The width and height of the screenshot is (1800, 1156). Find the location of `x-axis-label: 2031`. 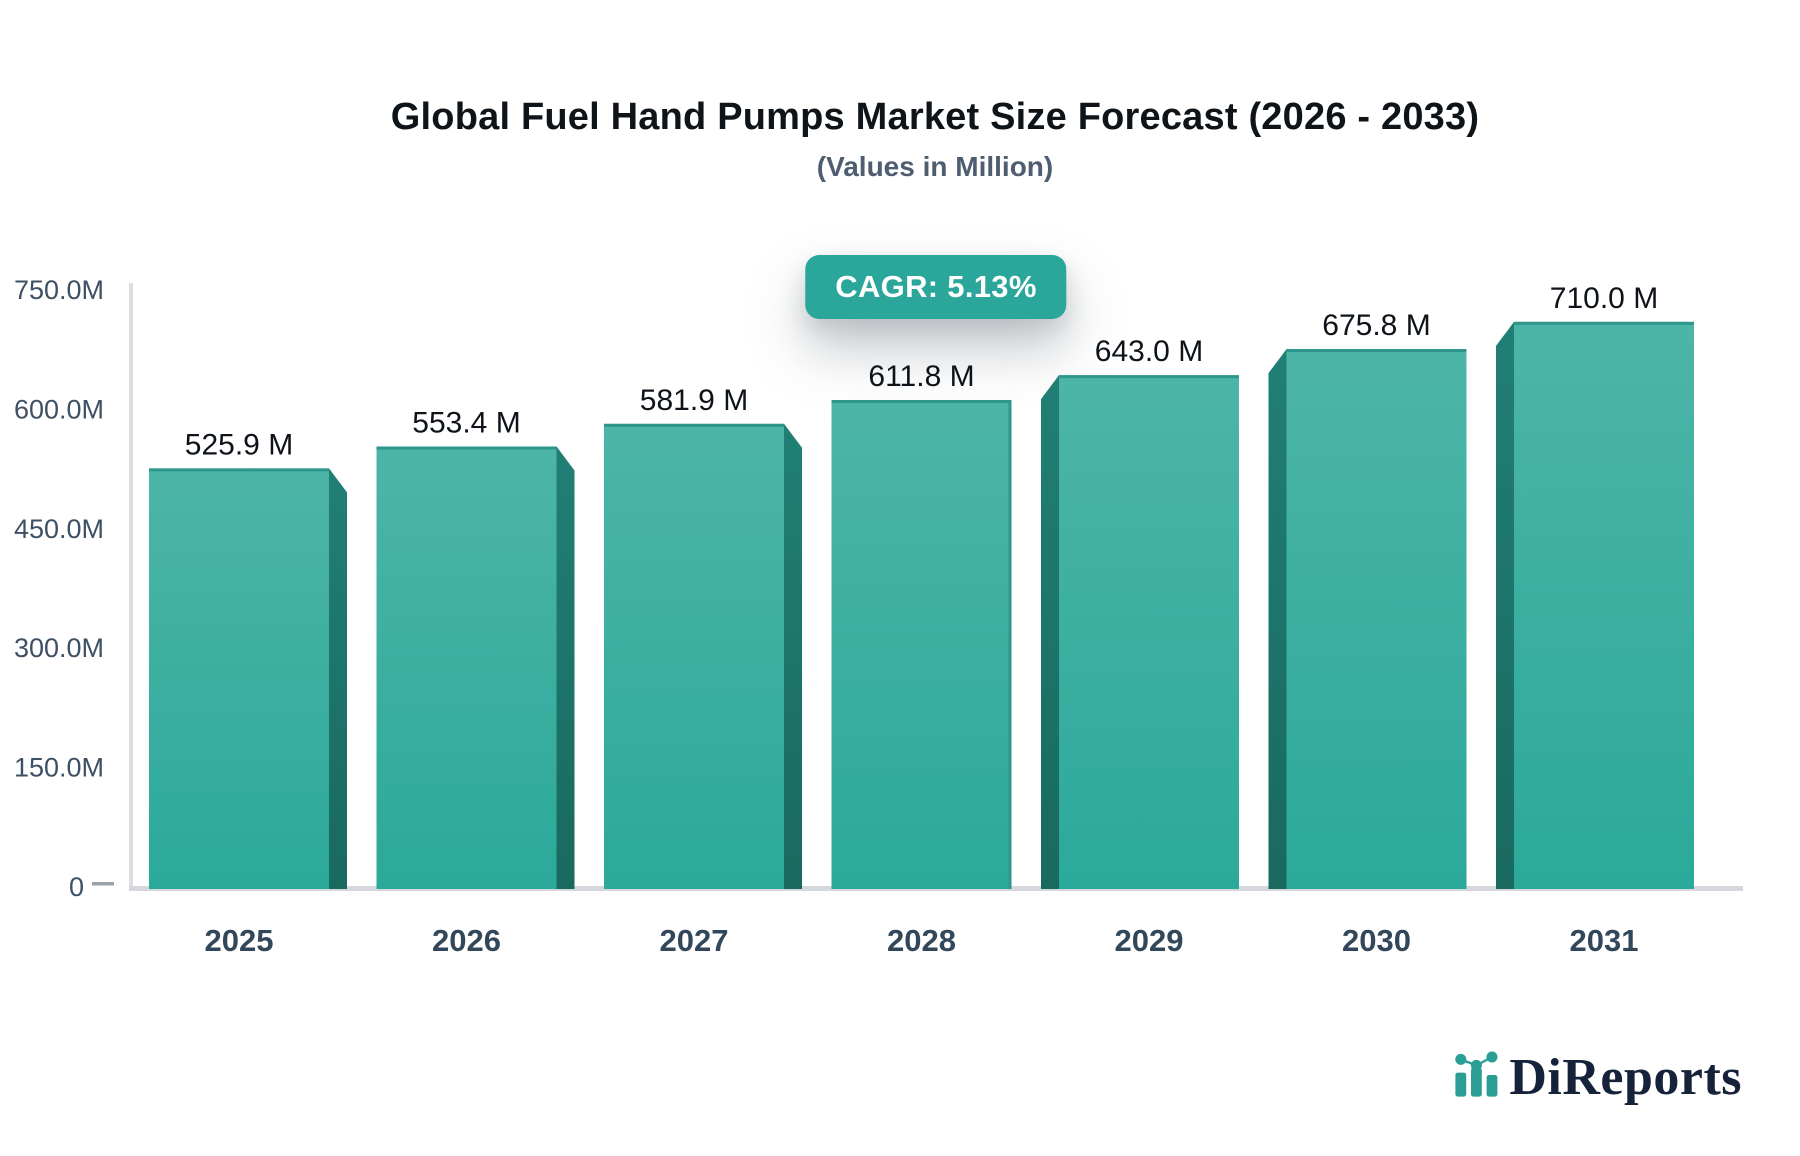

x-axis-label: 2031 is located at coordinates (1604, 940).